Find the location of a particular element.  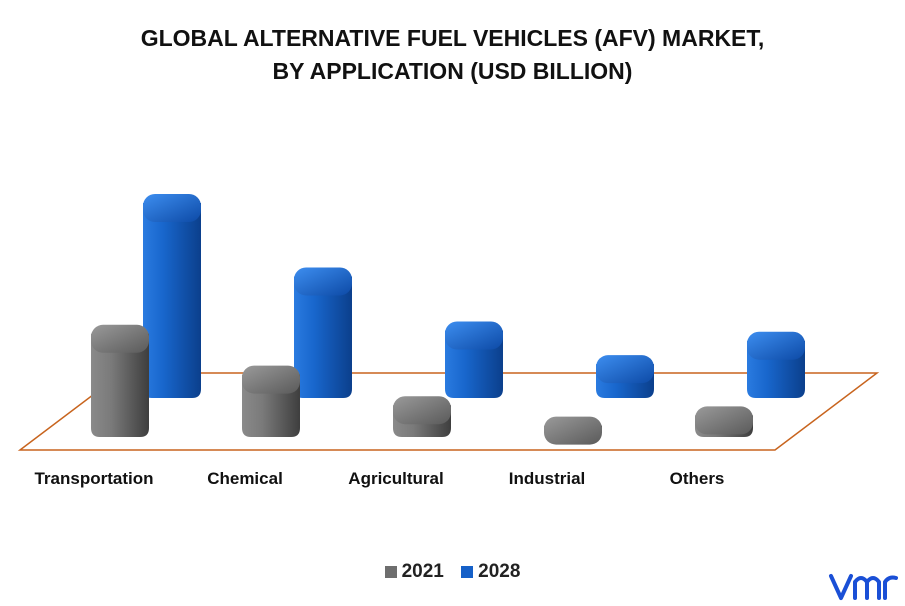

chart-floor is located at coordinates (448, 411).